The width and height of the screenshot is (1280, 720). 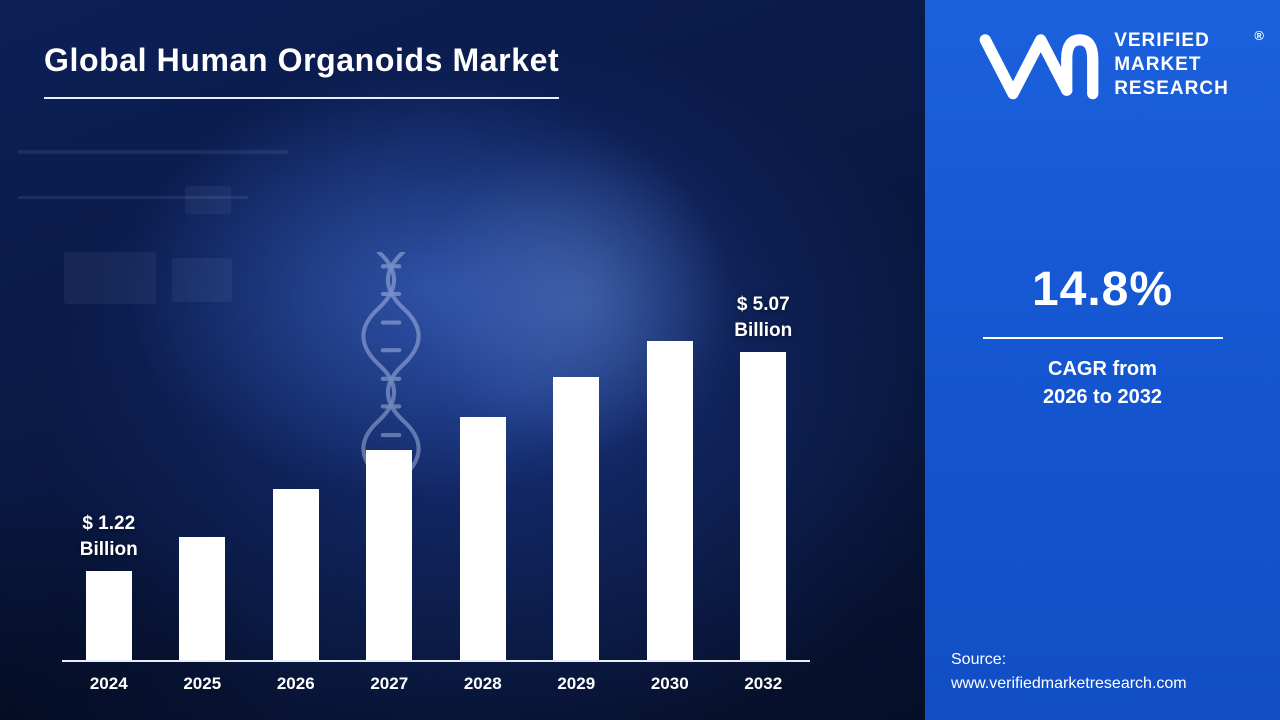 I want to click on cagr-caption: CAGR from 2026 to 2032, so click(x=1102, y=383).